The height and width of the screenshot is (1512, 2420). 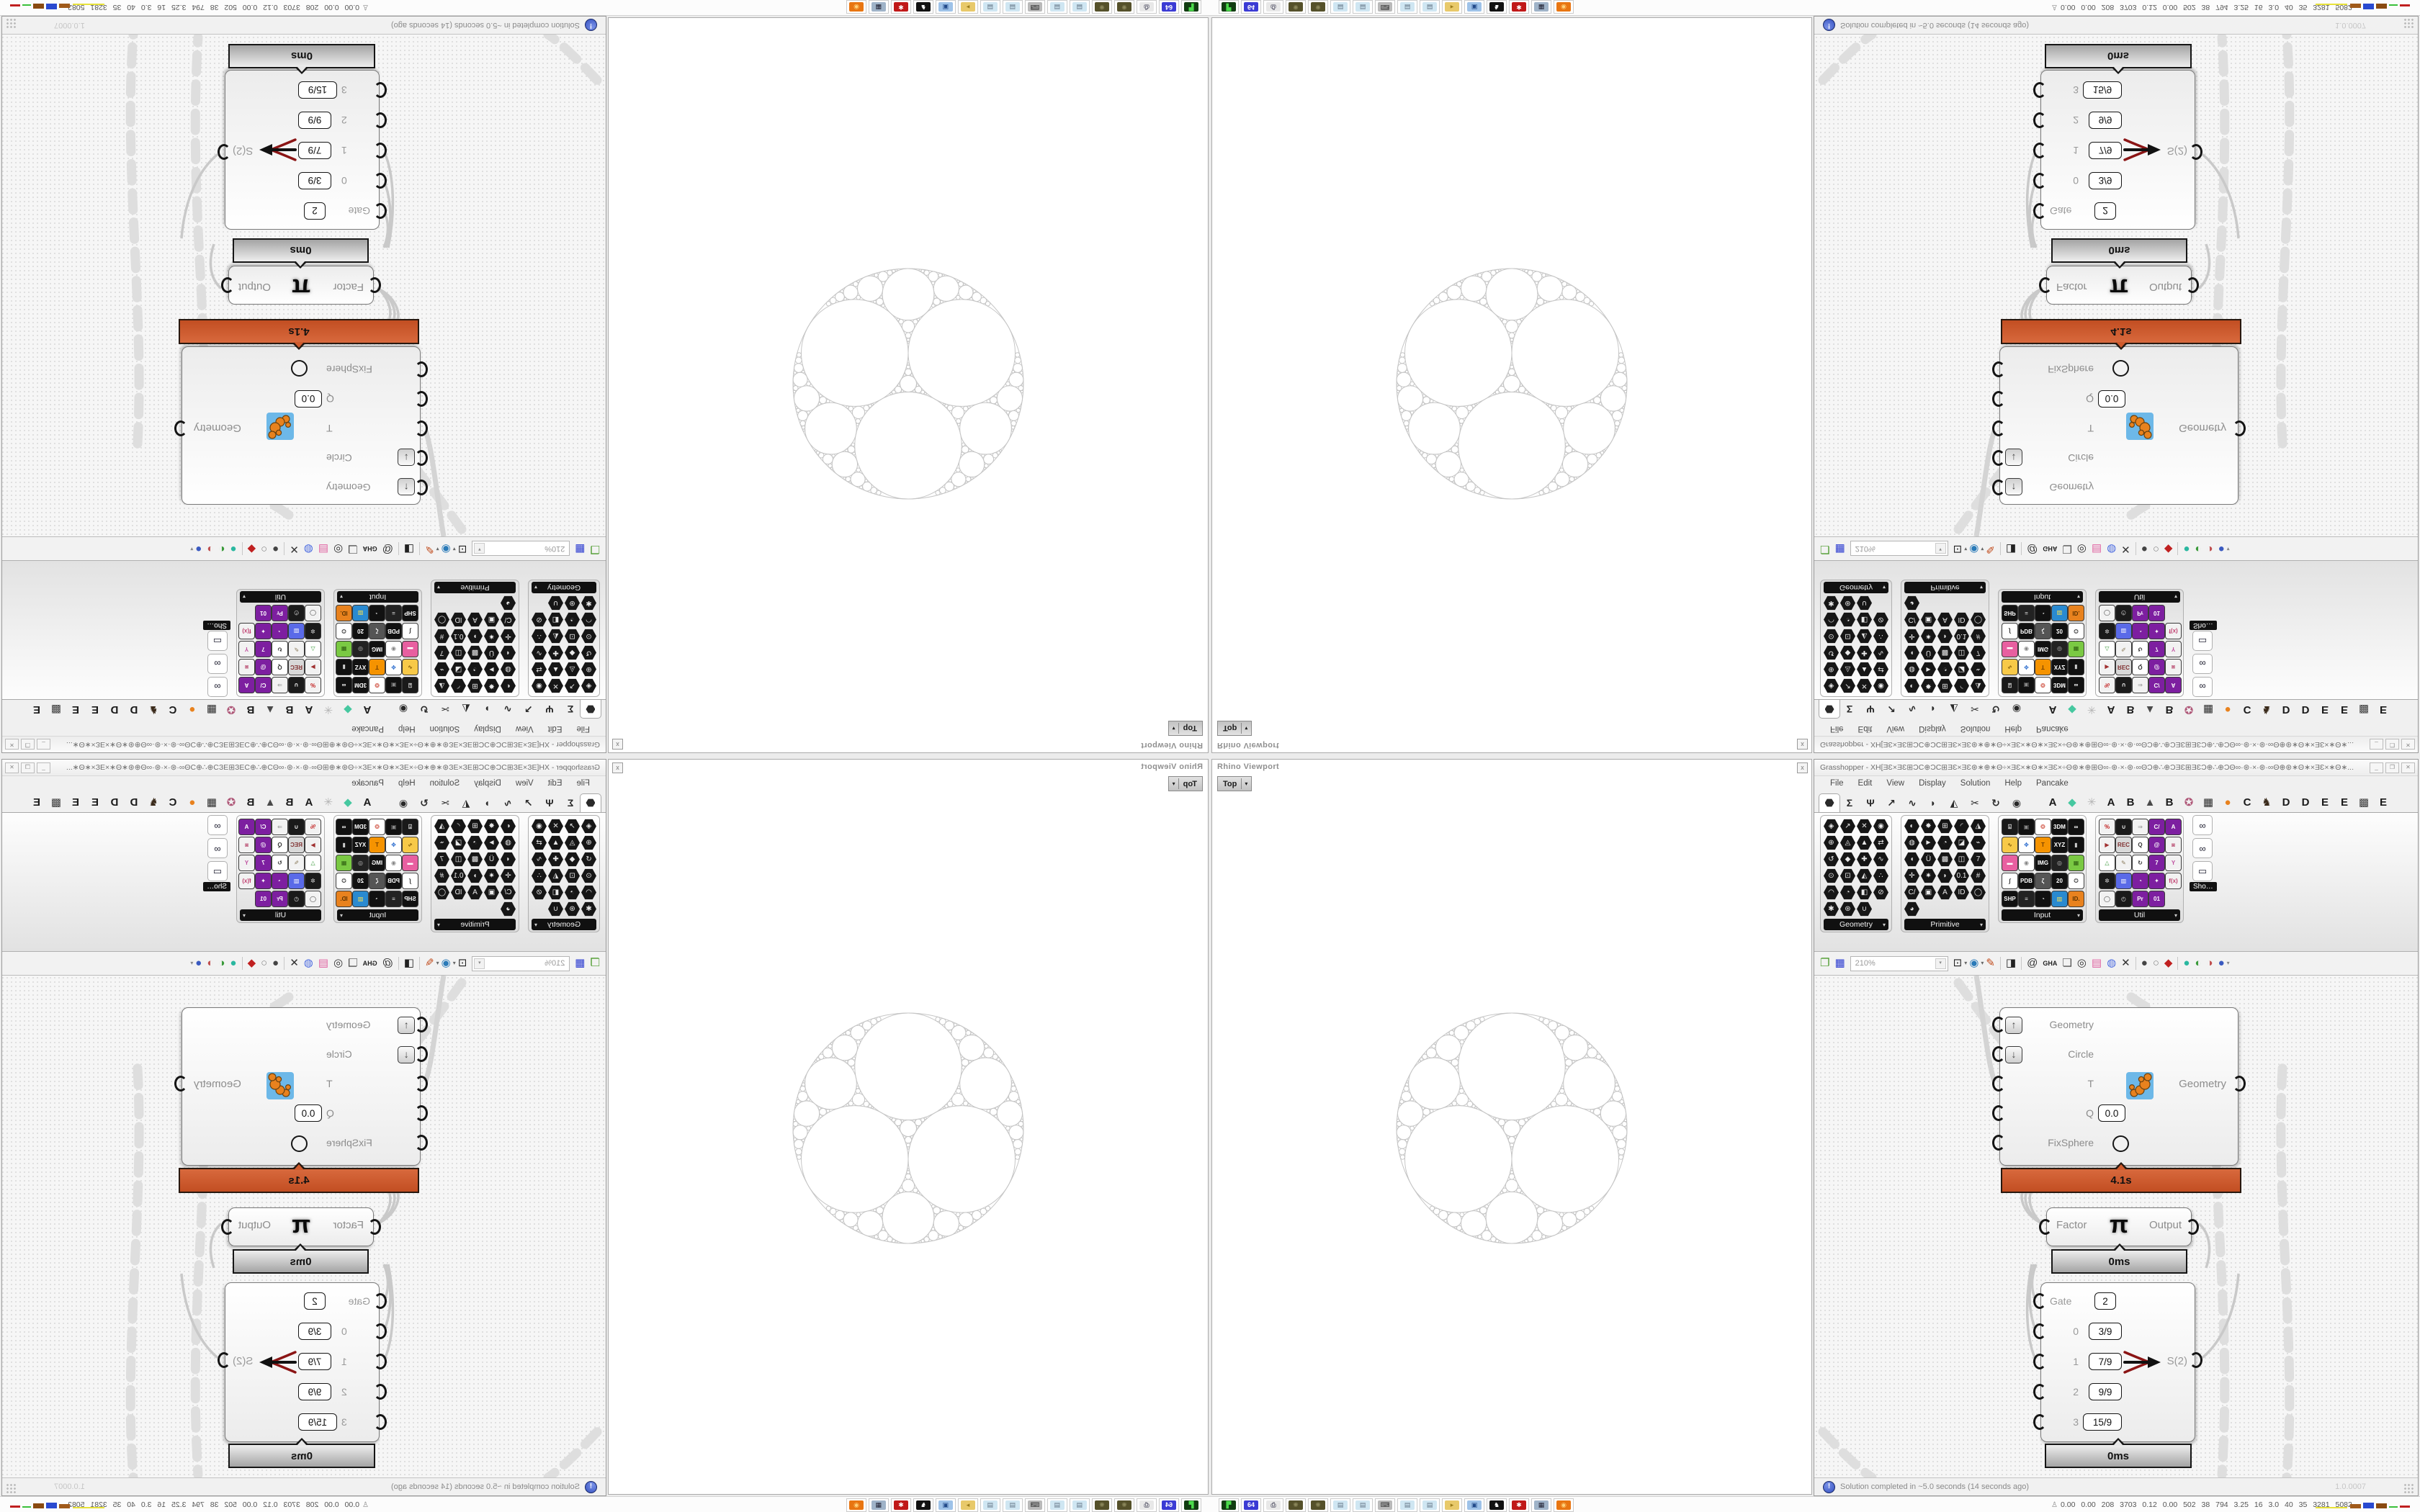 I want to click on tab-plugin-8: ▦, so click(x=2208, y=802).